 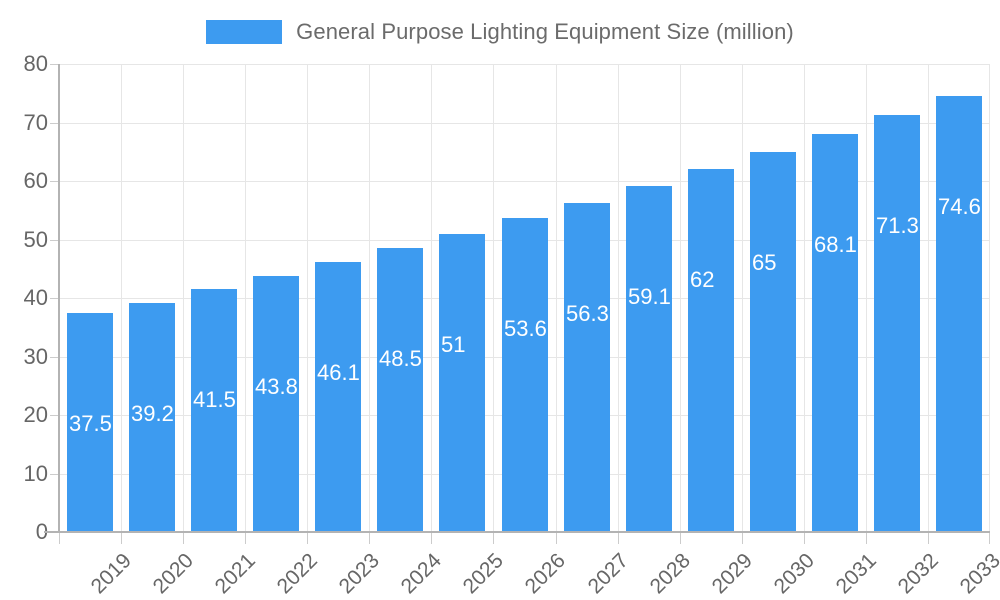 I want to click on bar-value-label: 56.3, so click(x=587, y=313).